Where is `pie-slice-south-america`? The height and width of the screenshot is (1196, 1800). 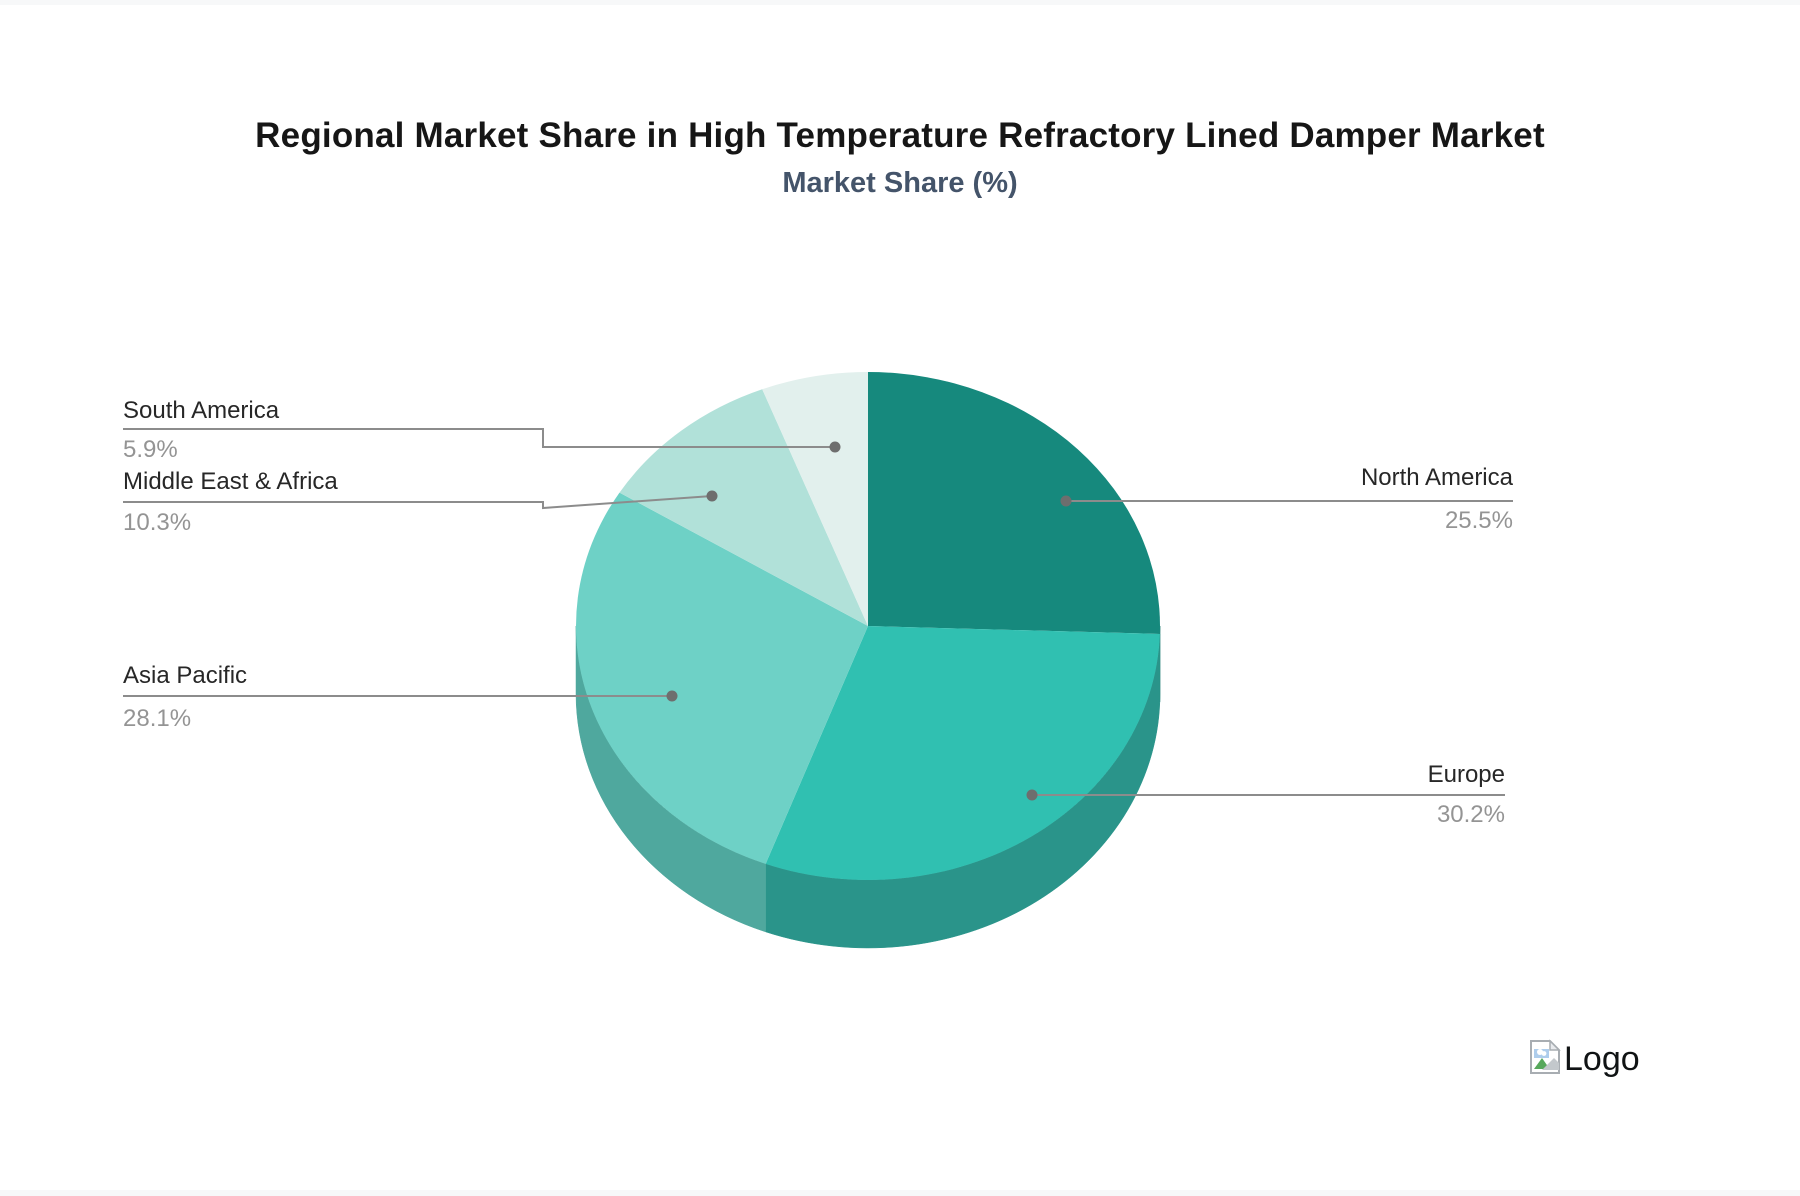 pie-slice-south-america is located at coordinates (815, 499).